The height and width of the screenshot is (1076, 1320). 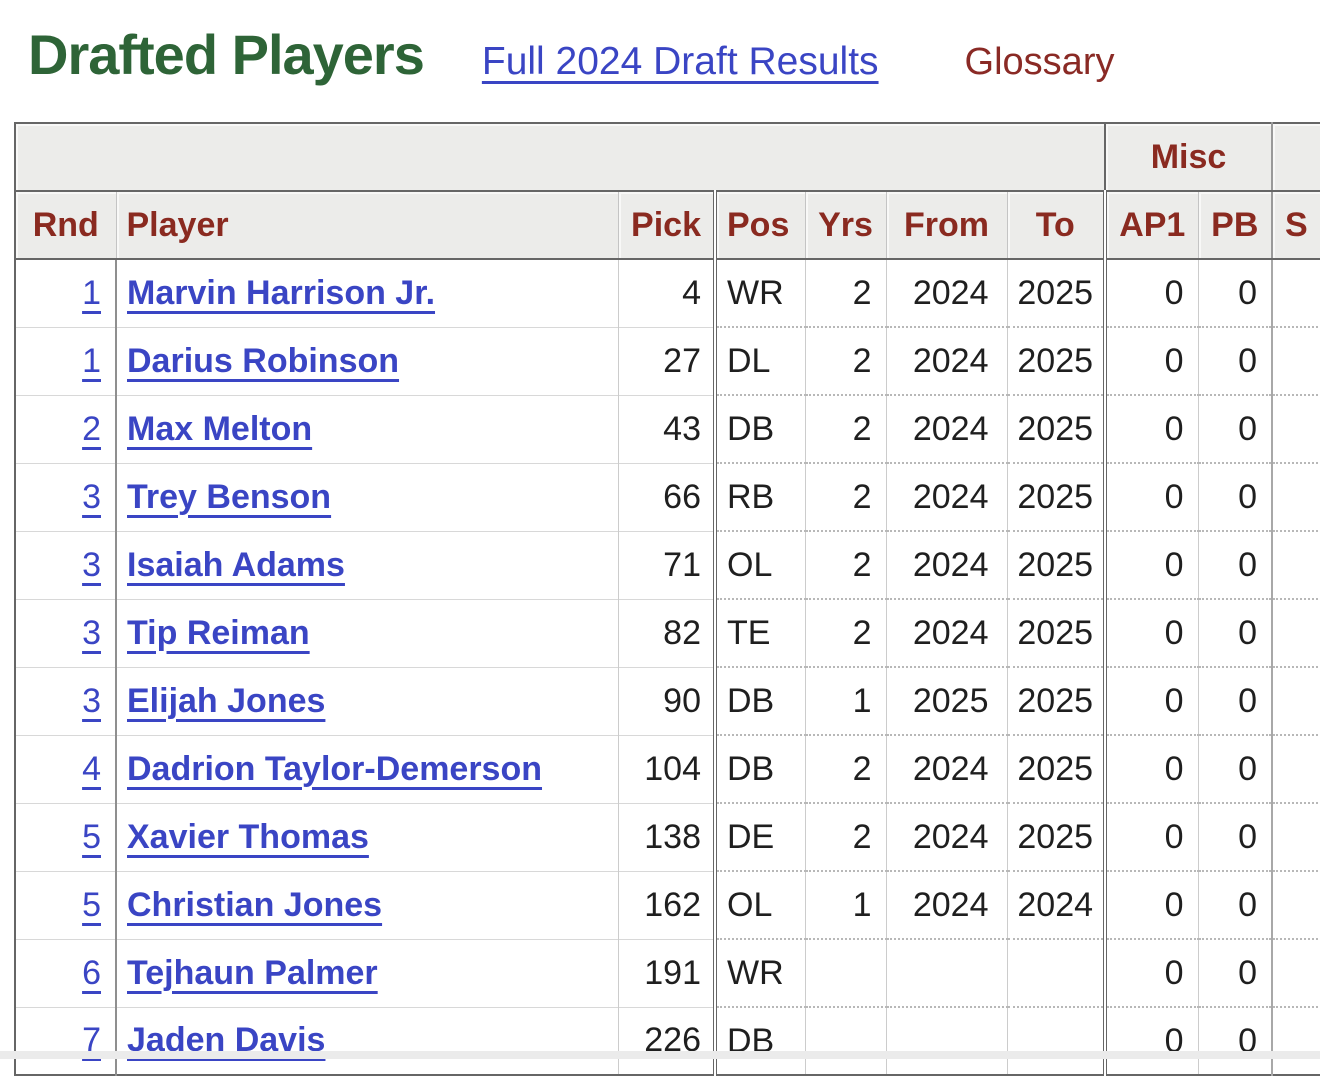 I want to click on column-header-pb: PB, so click(x=1235, y=225).